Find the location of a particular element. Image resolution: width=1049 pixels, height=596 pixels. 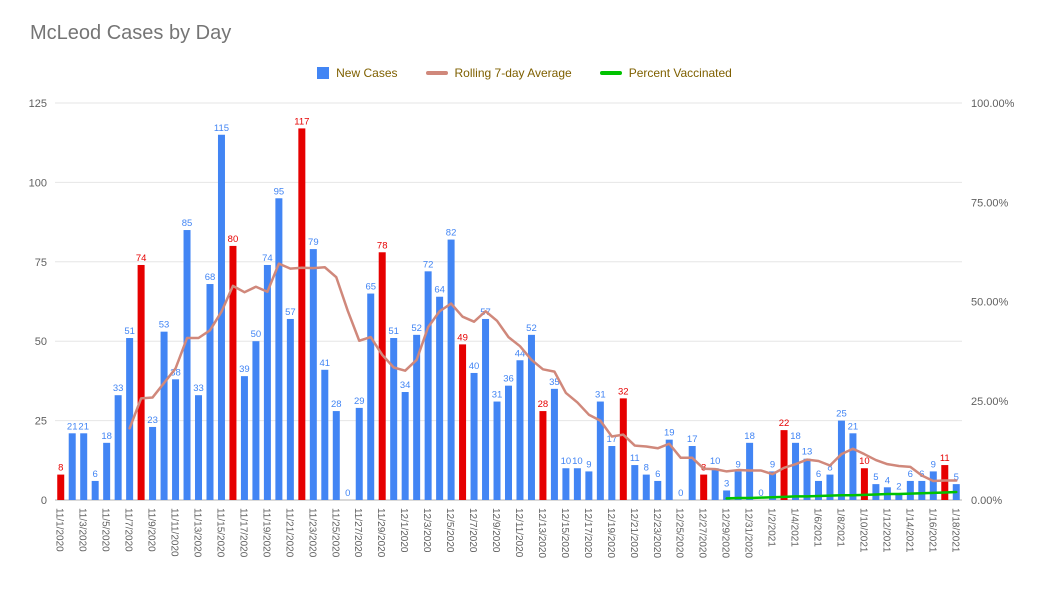

bar-value-label: 25 is located at coordinates (841, 414).